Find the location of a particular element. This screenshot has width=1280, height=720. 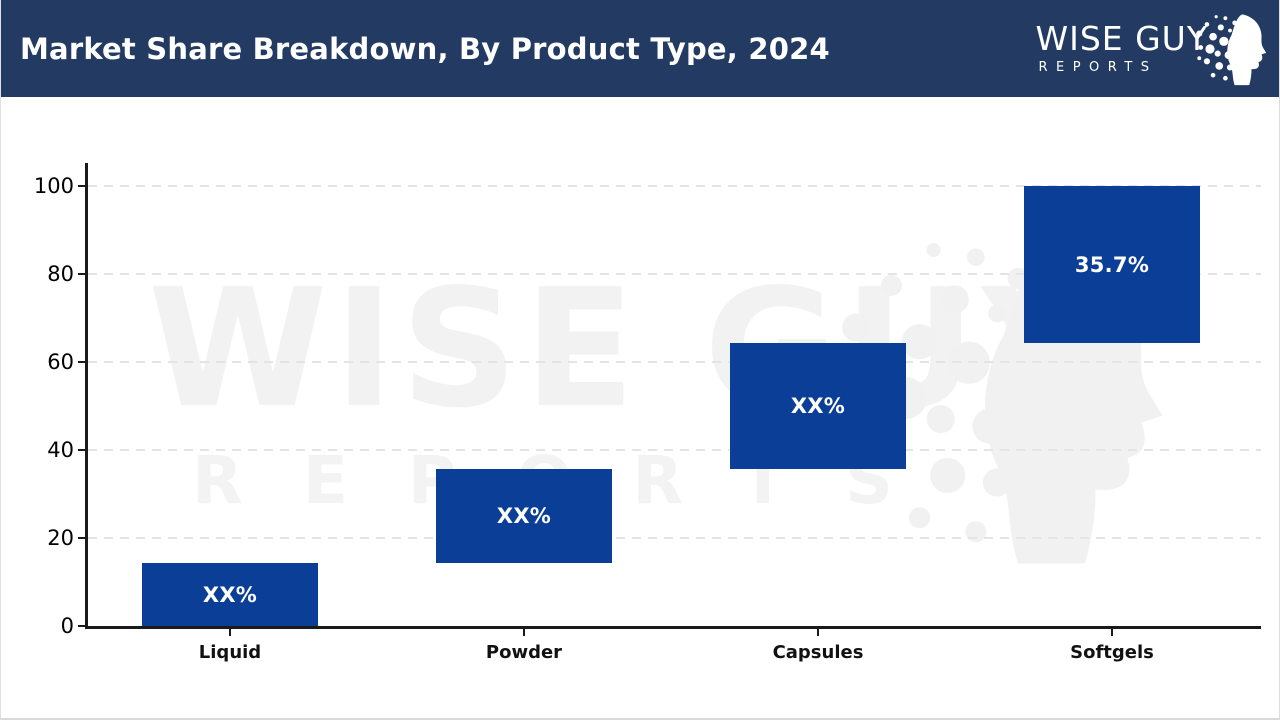

y-tick-label-80: 80 is located at coordinates (60, 274).